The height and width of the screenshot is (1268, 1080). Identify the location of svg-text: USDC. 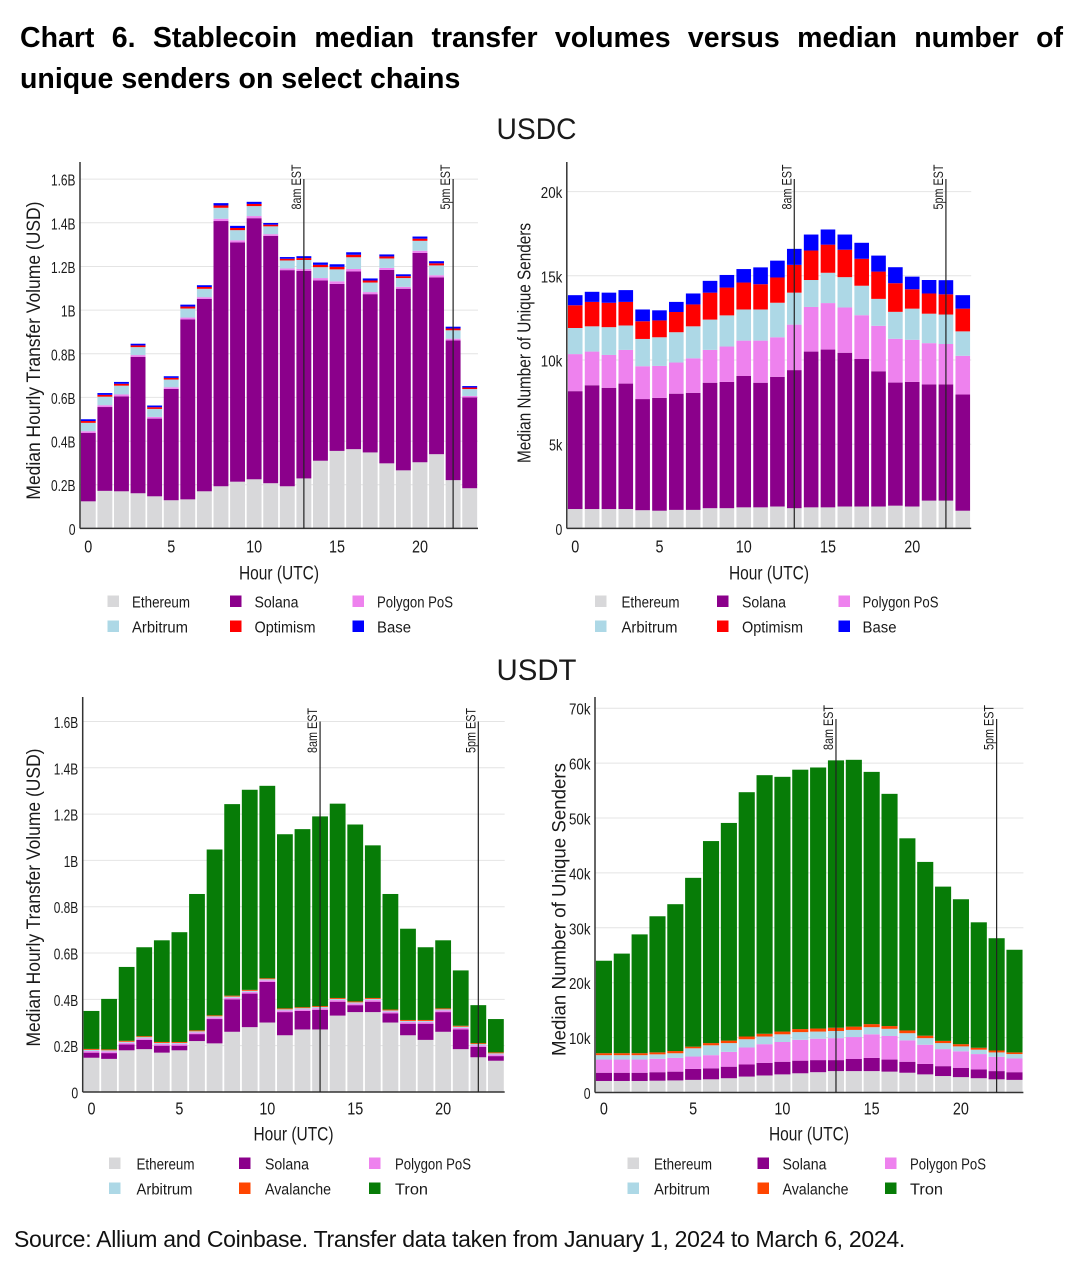
(537, 129).